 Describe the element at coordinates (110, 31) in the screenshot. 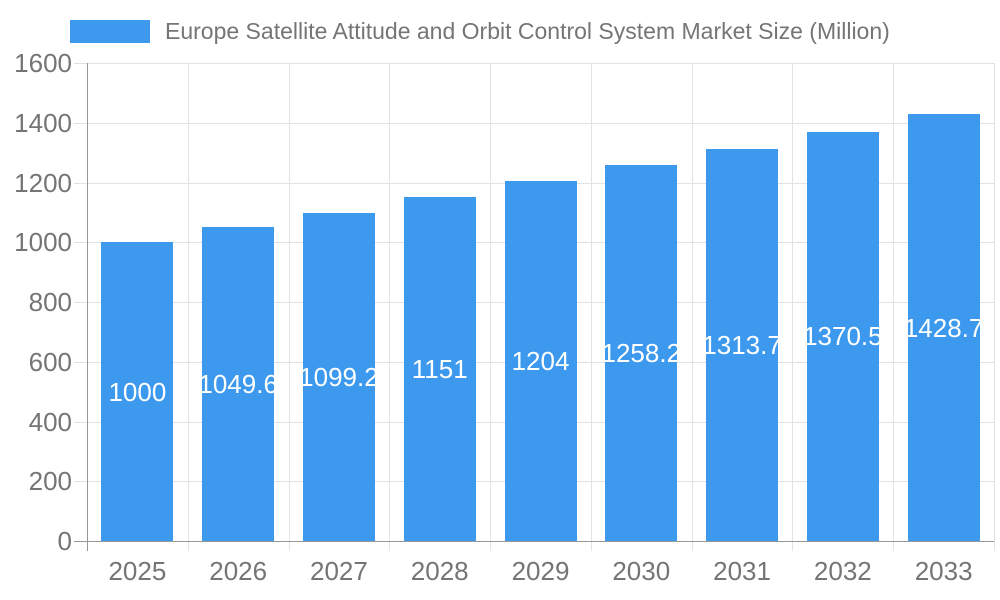

I see `legend-swatch` at that location.